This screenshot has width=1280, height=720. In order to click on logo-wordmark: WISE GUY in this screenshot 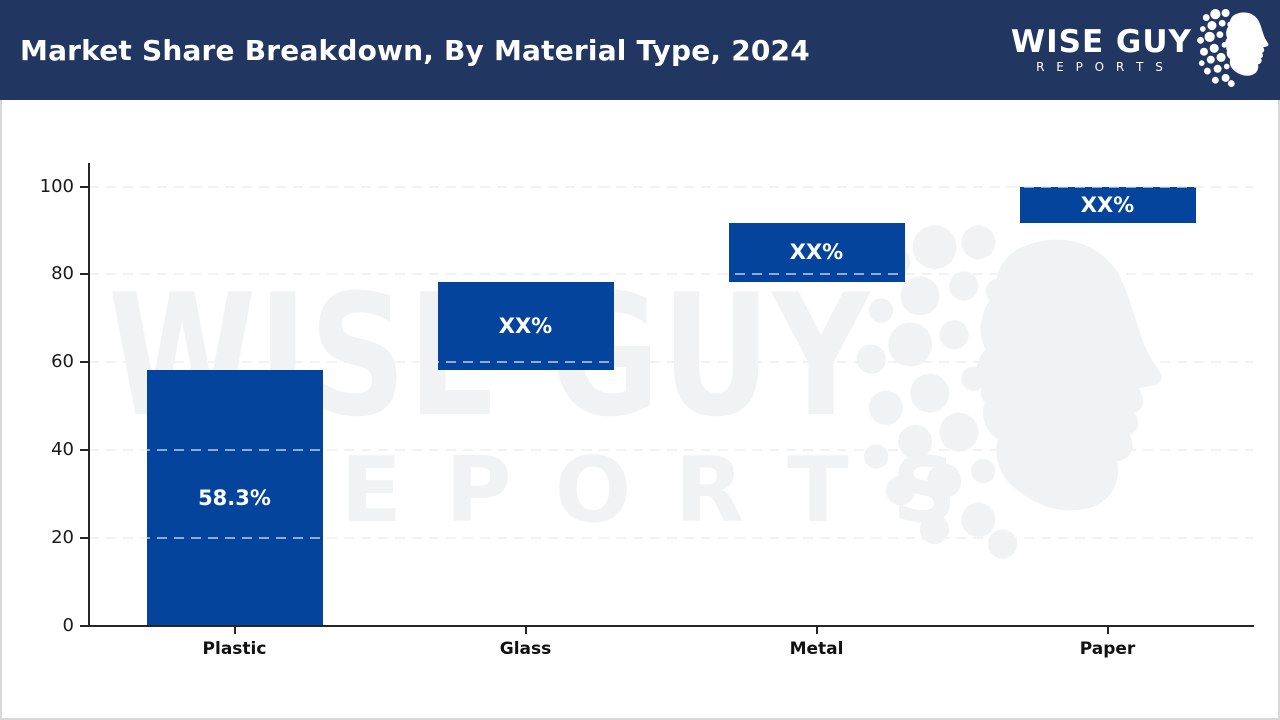, I will do `click(1101, 42)`.